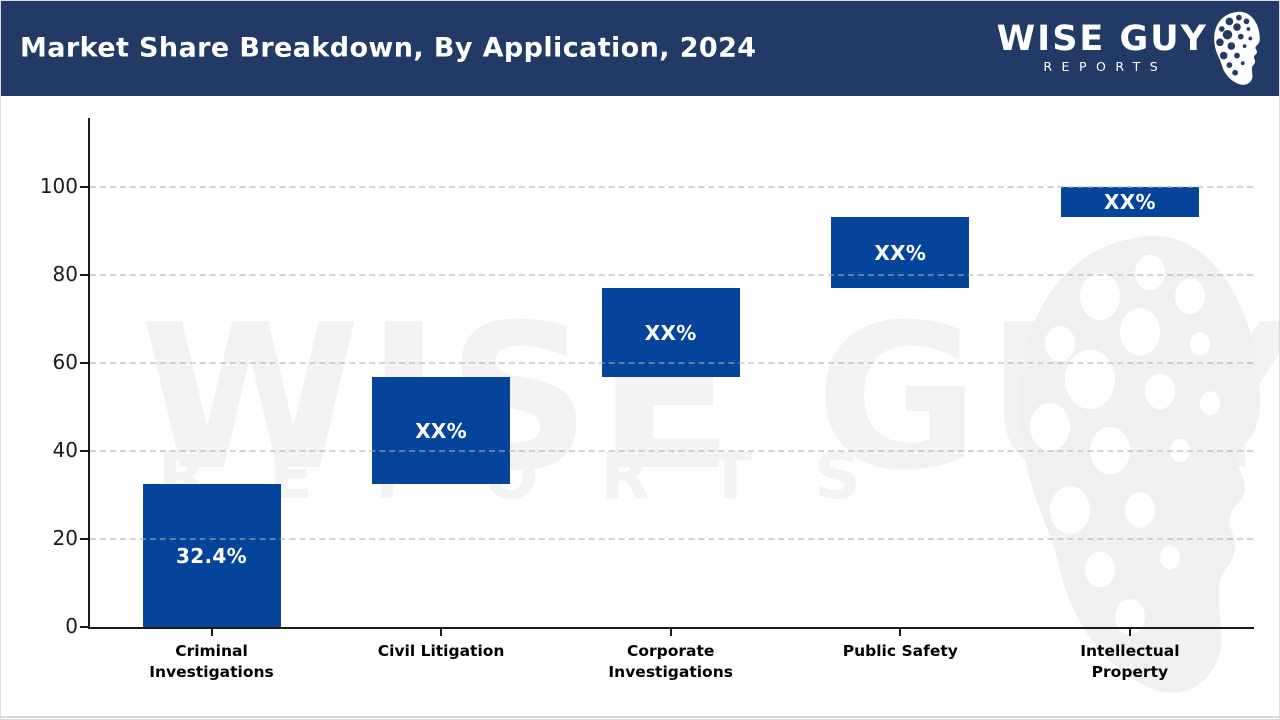 The height and width of the screenshot is (720, 1280). Describe the element at coordinates (1237, 48) in the screenshot. I see `wiseguy-face-icon` at that location.